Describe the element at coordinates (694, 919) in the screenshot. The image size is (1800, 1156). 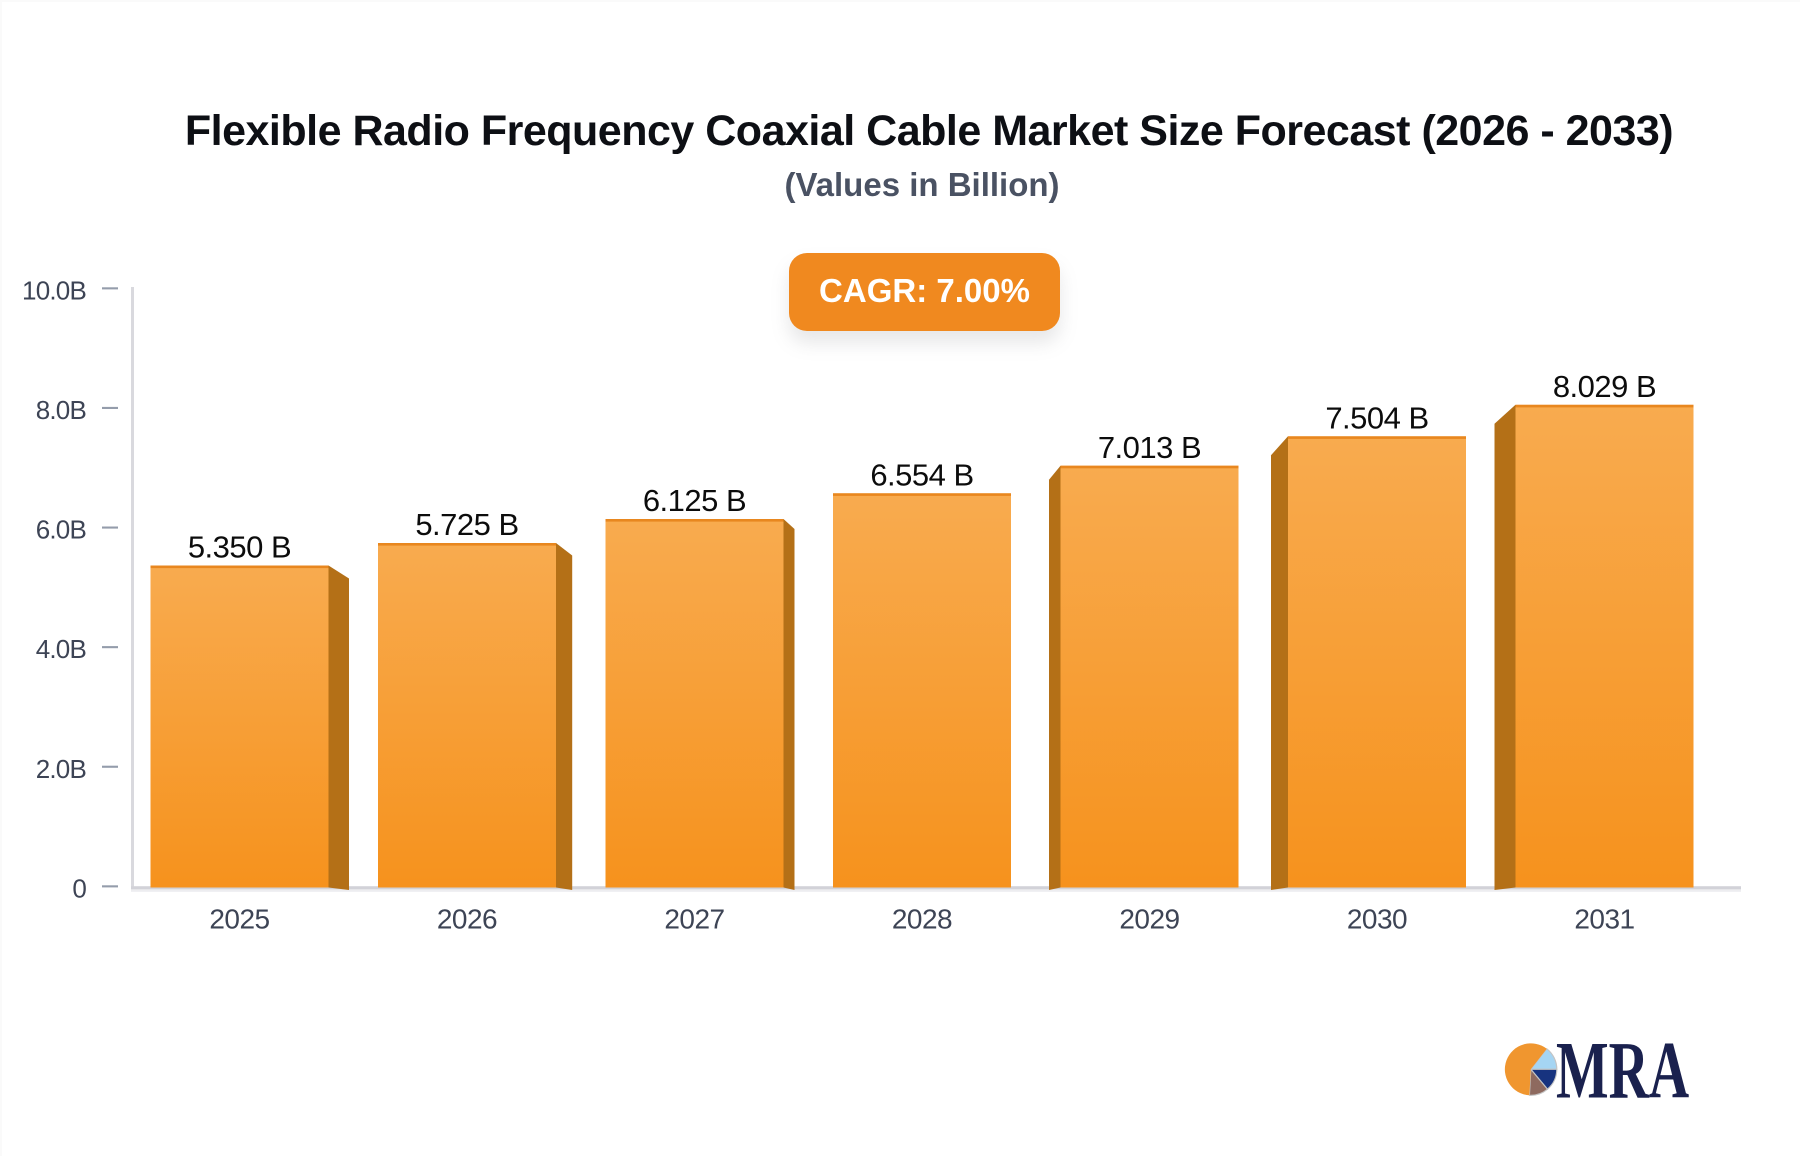
I see `svg-text: 2027` at that location.